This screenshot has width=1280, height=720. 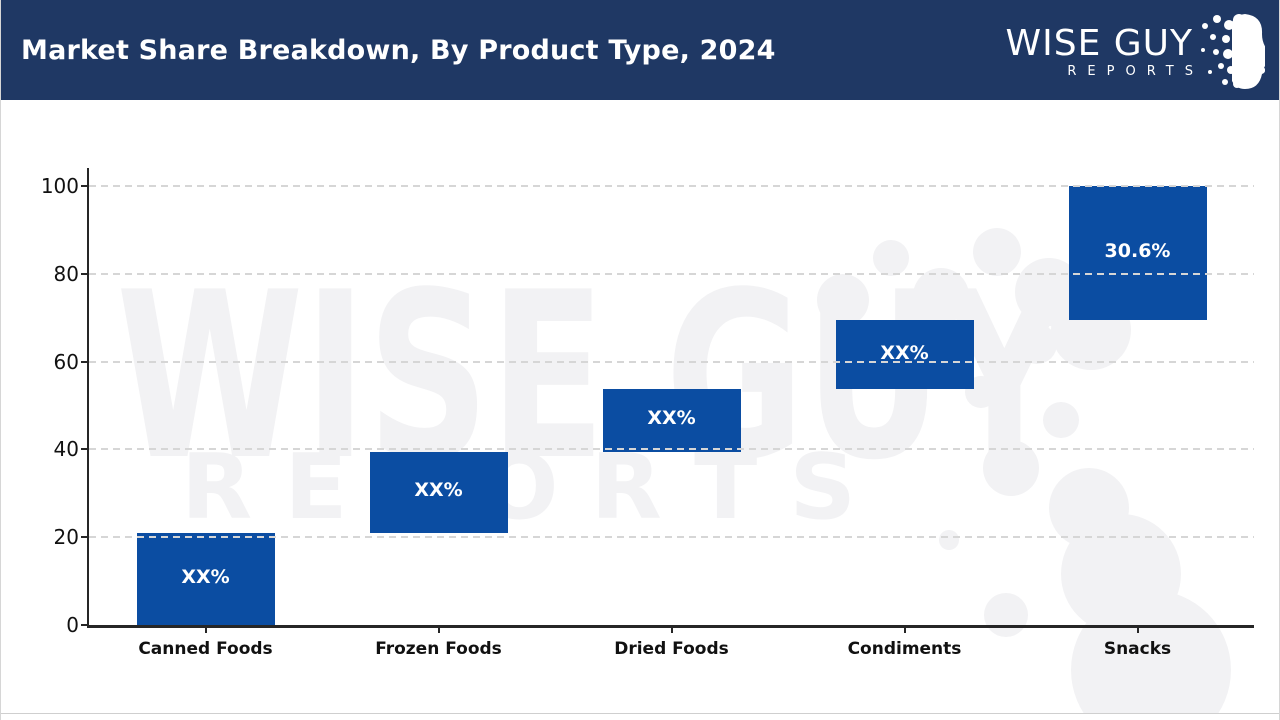 What do you see at coordinates (438, 649) in the screenshot?
I see `x-category-label-frozen-foods: Frozen Foods` at bounding box center [438, 649].